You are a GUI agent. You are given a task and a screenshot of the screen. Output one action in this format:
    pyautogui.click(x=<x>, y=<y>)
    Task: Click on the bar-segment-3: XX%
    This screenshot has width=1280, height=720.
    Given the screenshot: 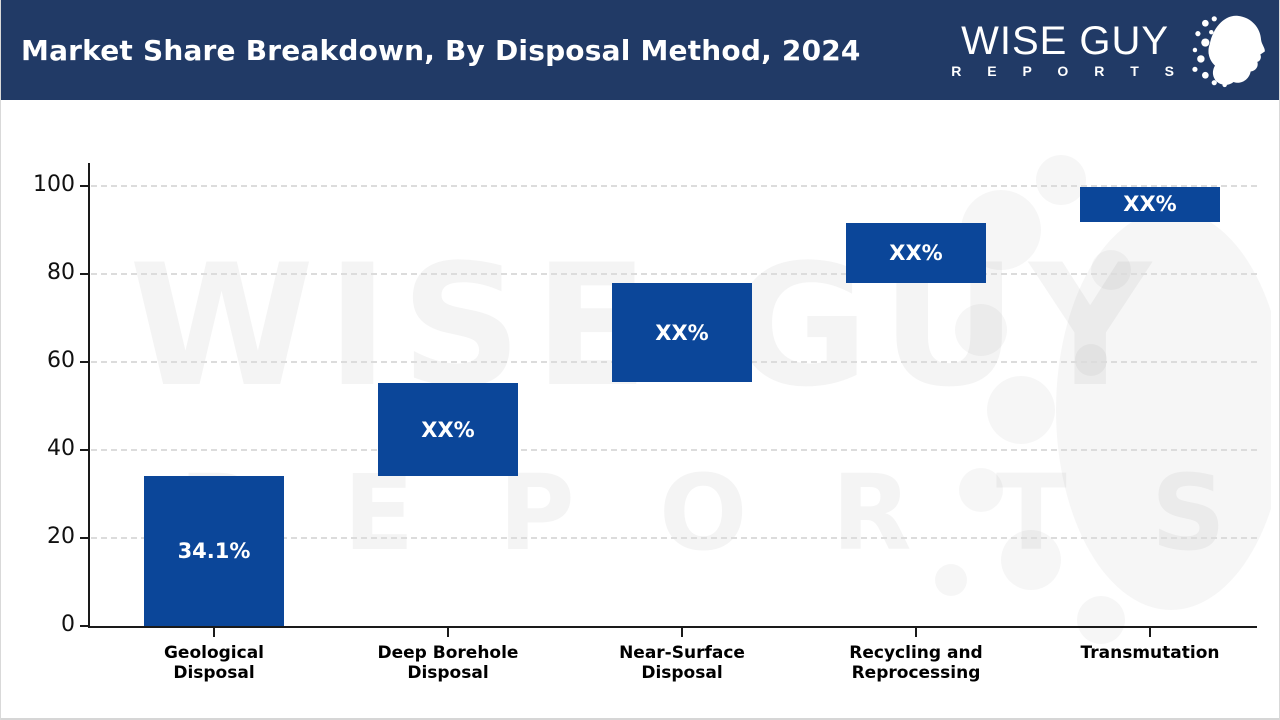 What is the action you would take?
    pyautogui.click(x=682, y=332)
    